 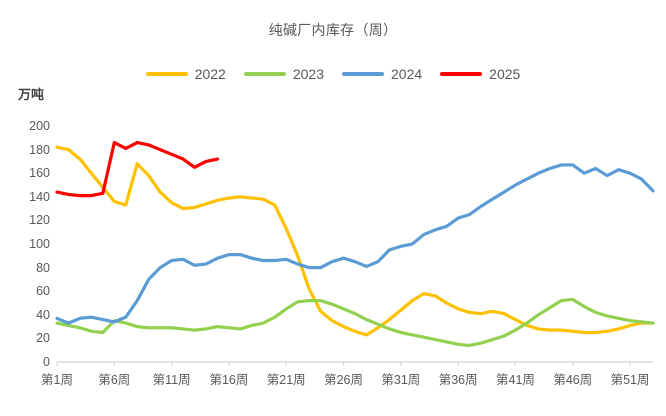 I want to click on legend-label-2024: 2024, so click(x=407, y=74).